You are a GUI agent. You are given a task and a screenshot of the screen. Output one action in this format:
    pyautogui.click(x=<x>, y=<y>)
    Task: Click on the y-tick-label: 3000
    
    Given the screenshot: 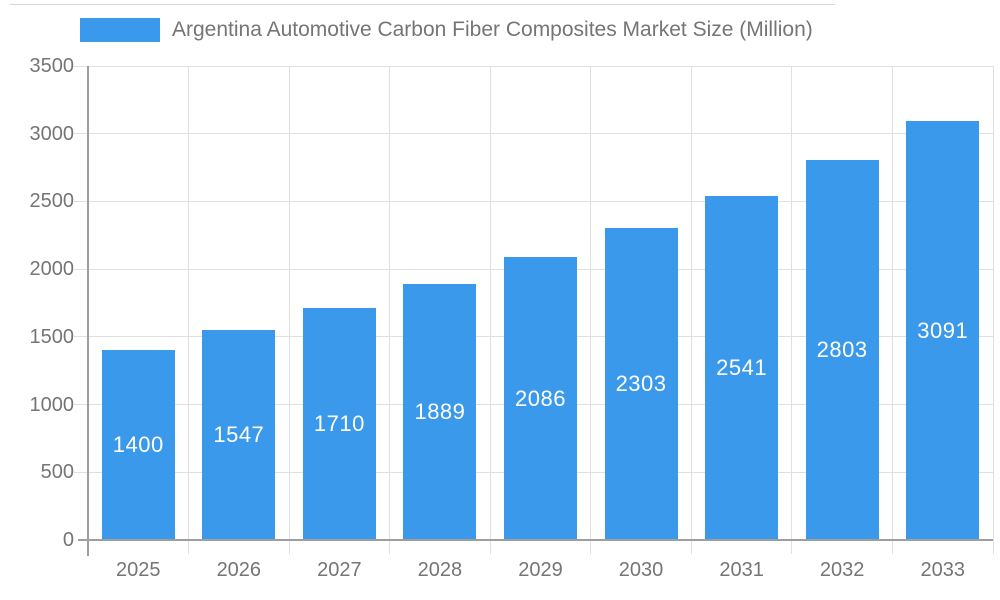 What is the action you would take?
    pyautogui.click(x=52, y=133)
    